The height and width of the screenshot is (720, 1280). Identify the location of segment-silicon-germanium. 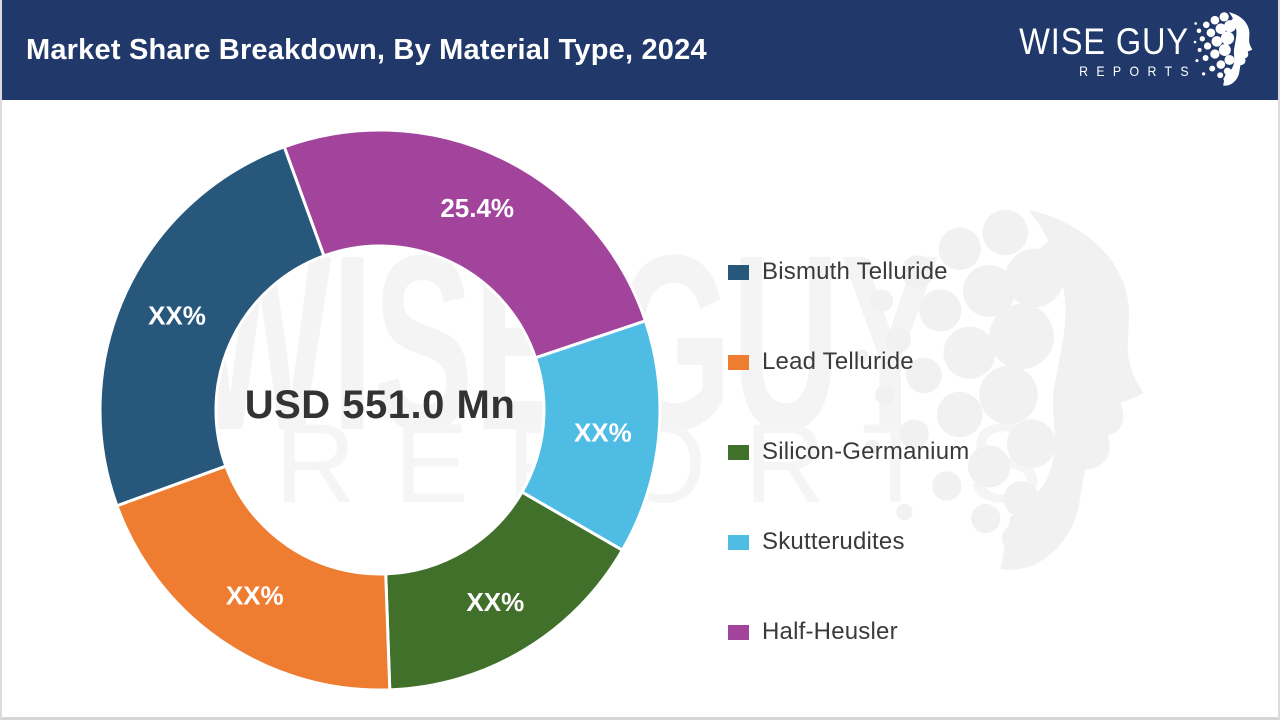
(504, 591).